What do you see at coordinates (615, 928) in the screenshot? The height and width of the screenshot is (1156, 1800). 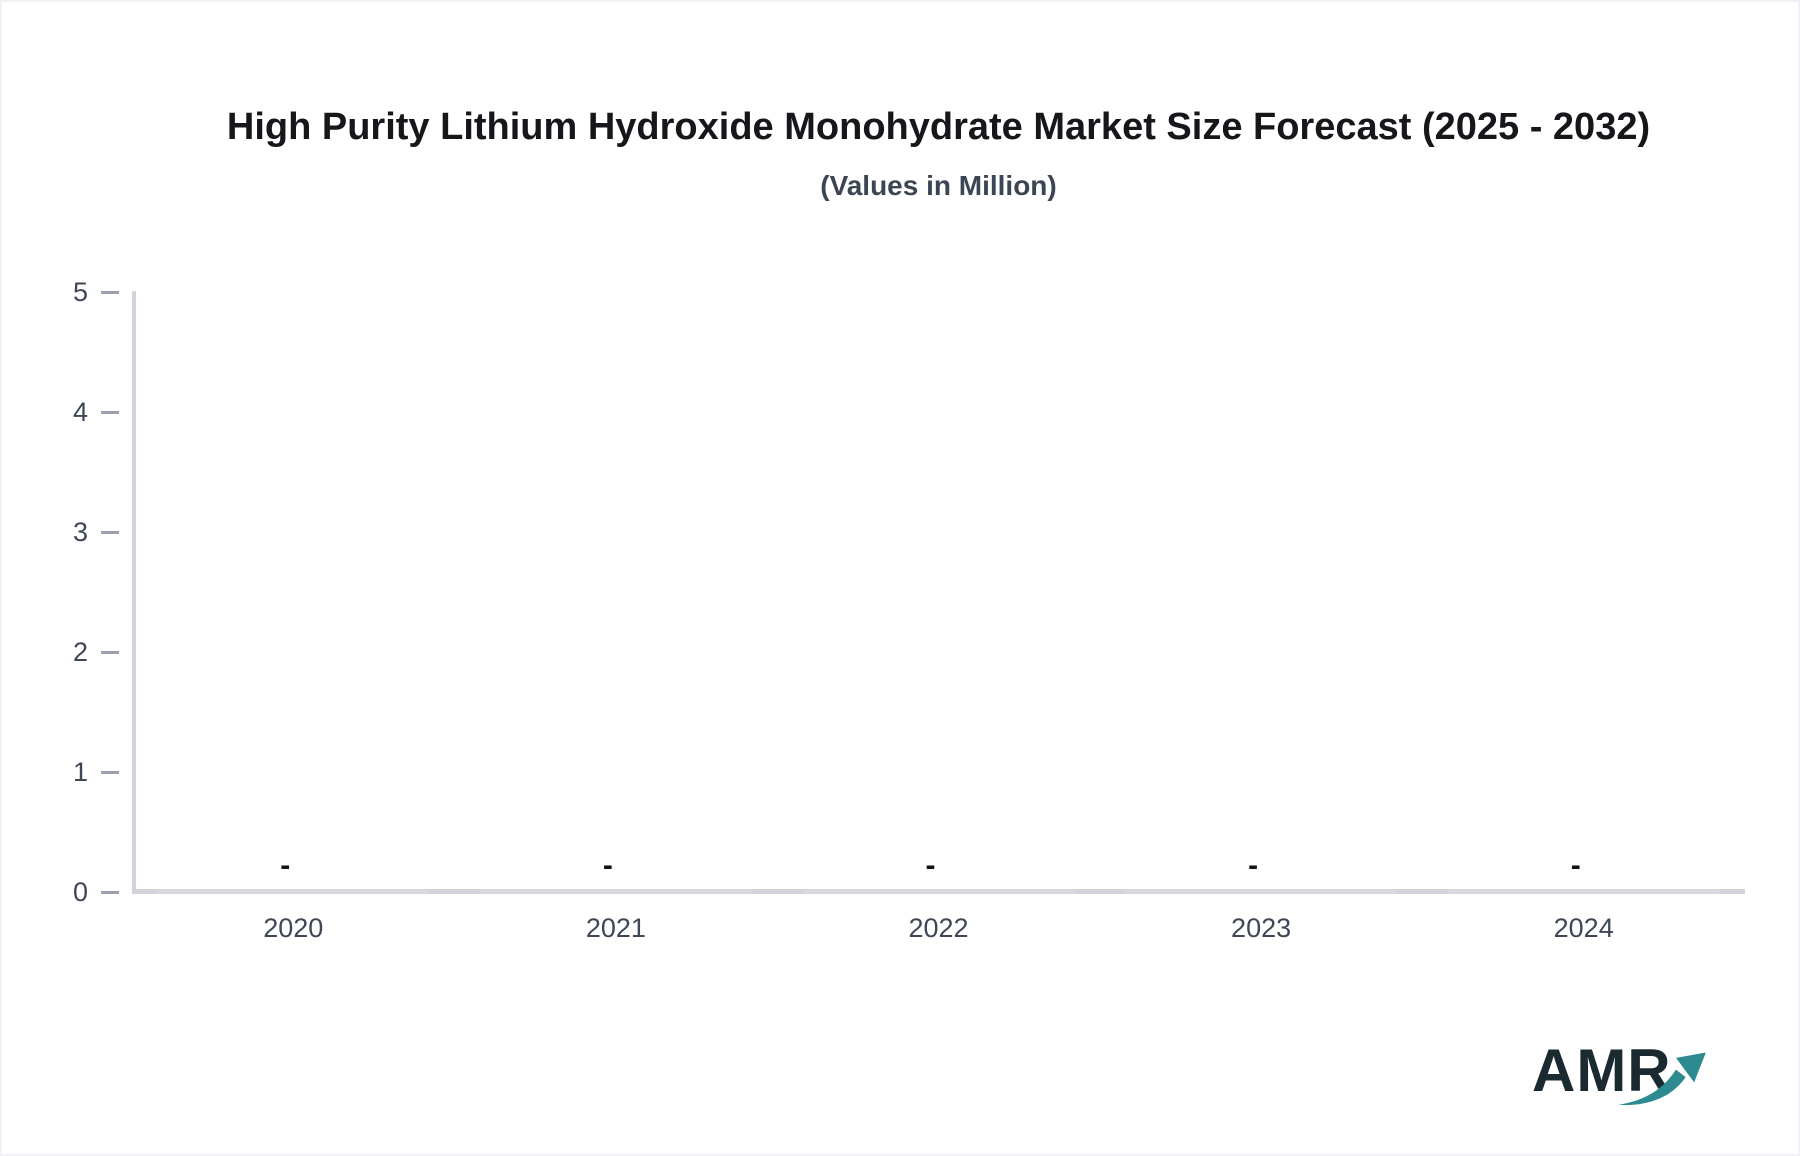 I see `x-axis-tick-label: 2021` at bounding box center [615, 928].